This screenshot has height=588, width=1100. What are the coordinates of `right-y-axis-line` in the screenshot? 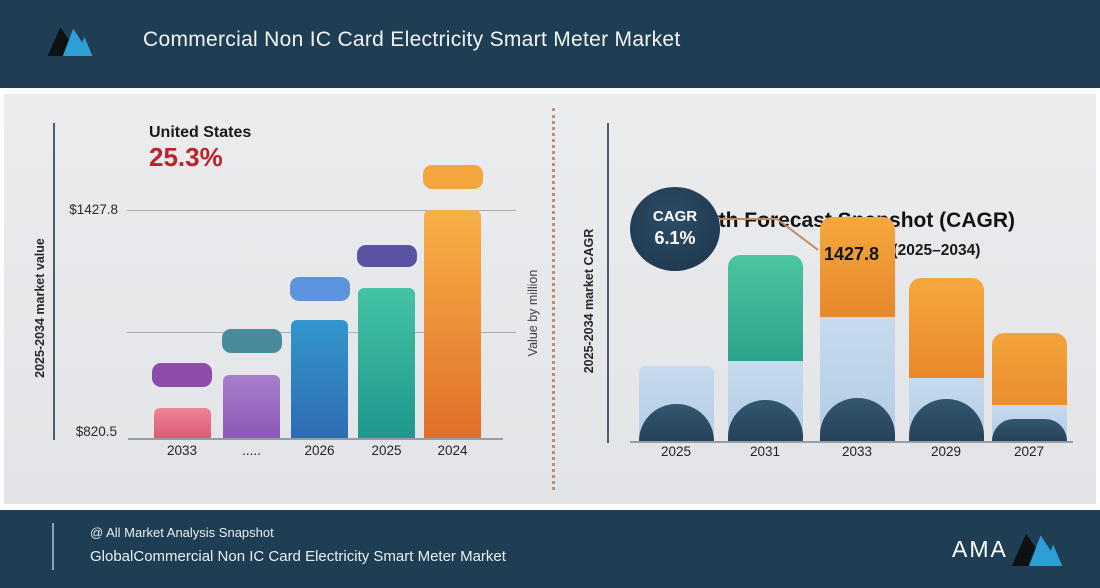 It's located at (608, 283).